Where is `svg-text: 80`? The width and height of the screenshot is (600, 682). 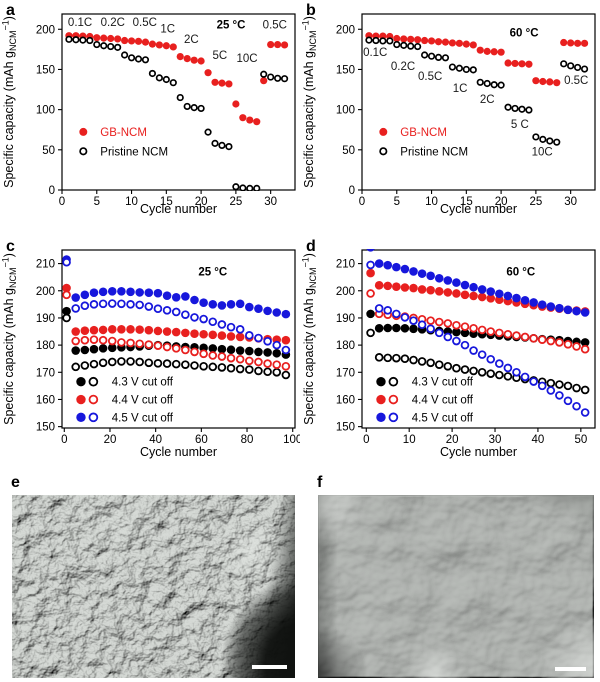 svg-text: 80 is located at coordinates (247, 440).